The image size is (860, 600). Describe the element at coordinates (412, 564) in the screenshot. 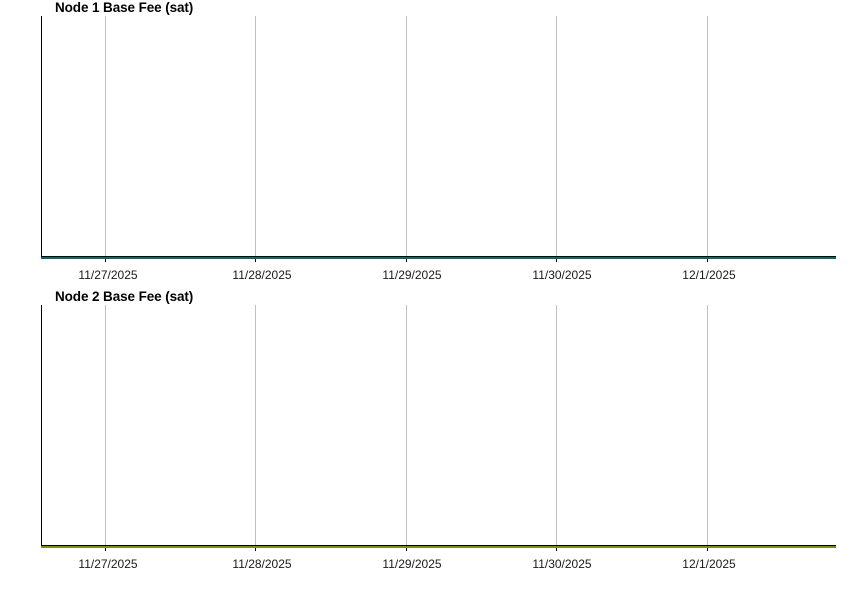

I see `x-tick-label-node-2-3: 11/29/2025` at that location.